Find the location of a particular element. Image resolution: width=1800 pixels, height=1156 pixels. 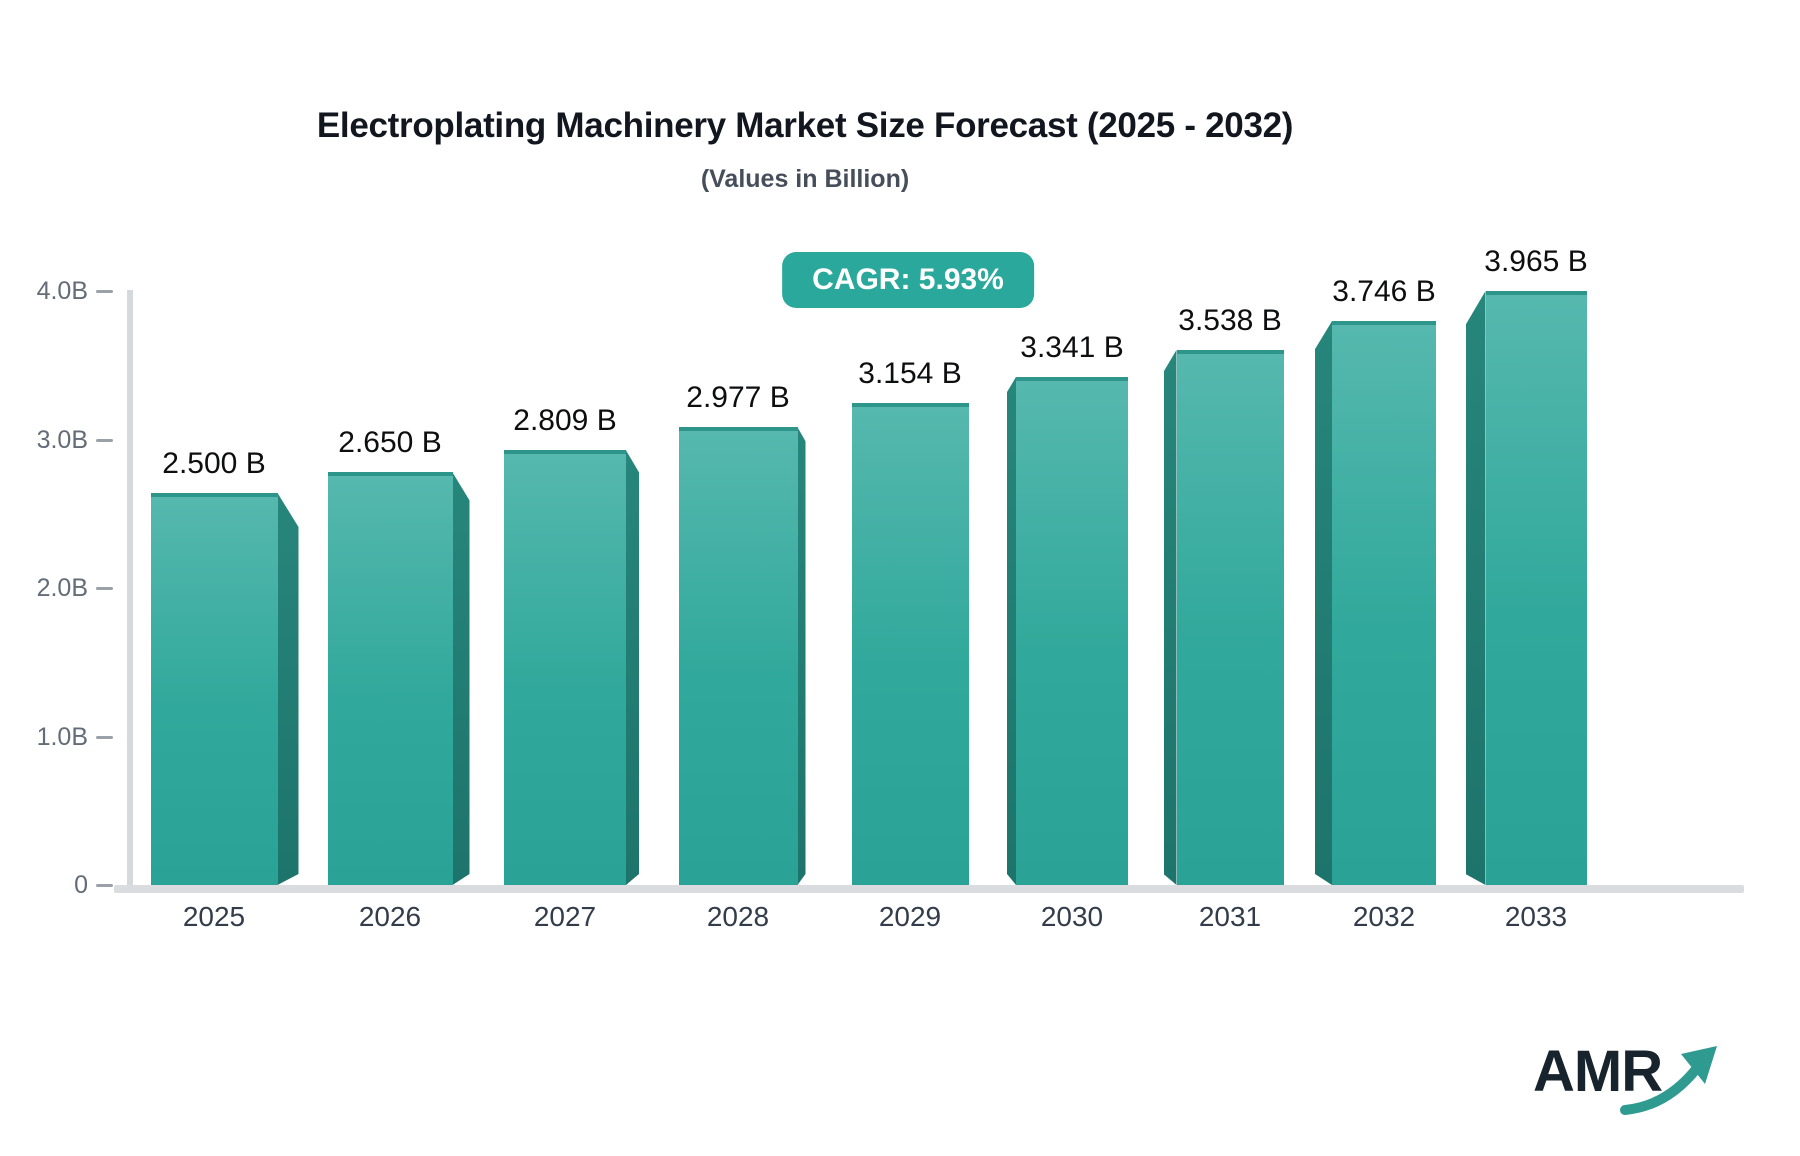

bar-value-label: 2.809 B is located at coordinates (565, 421).